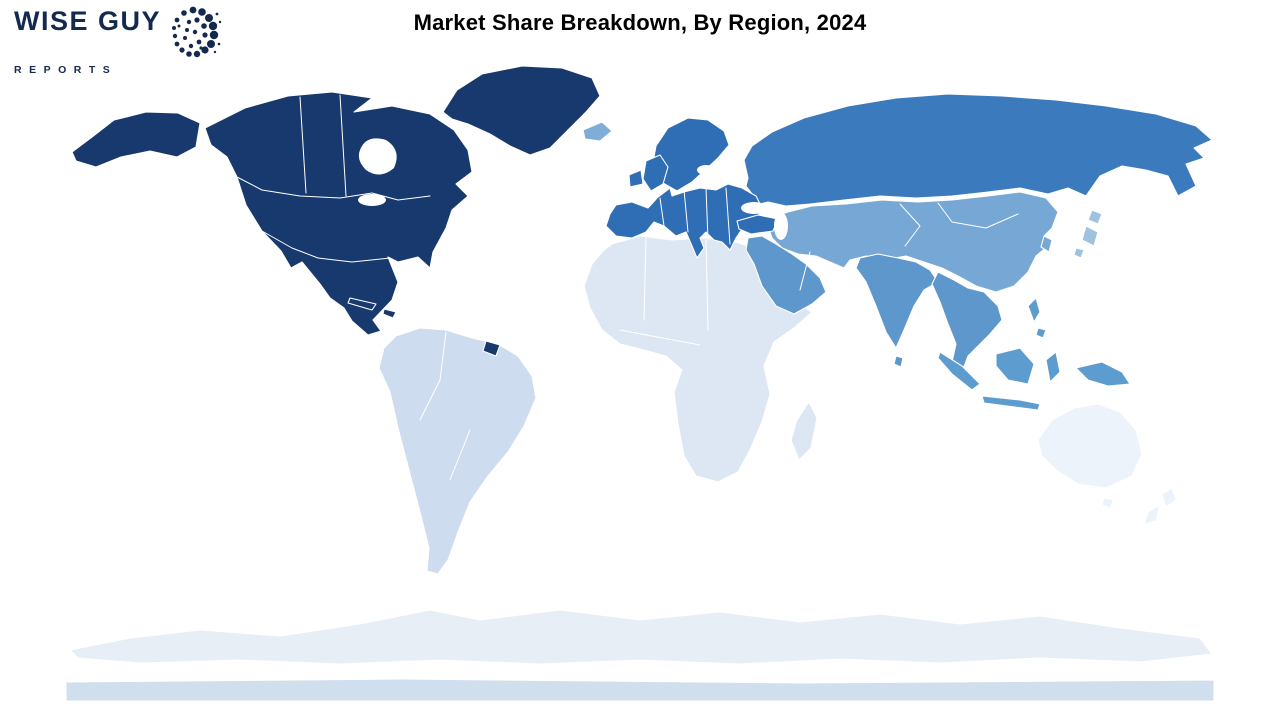 The height and width of the screenshot is (720, 1280). What do you see at coordinates (597, 131) in the screenshot?
I see `region-iceland` at bounding box center [597, 131].